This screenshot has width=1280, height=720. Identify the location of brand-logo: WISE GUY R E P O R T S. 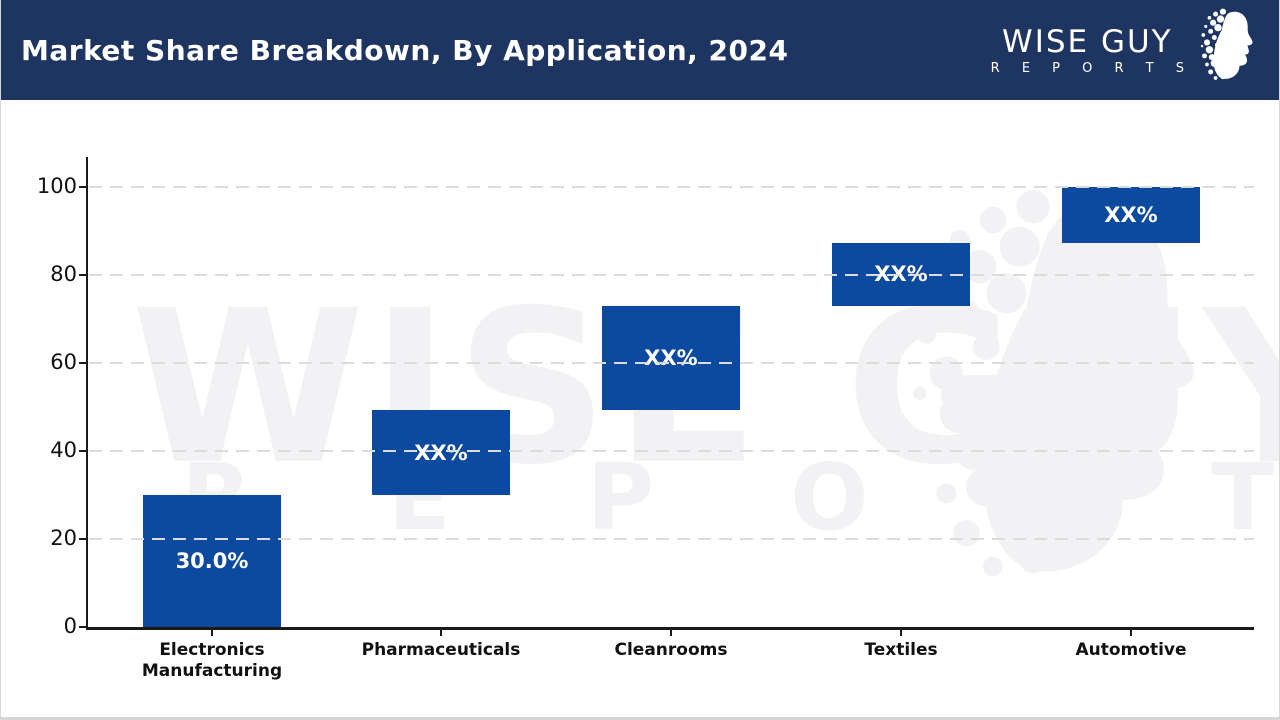
(1126, 51).